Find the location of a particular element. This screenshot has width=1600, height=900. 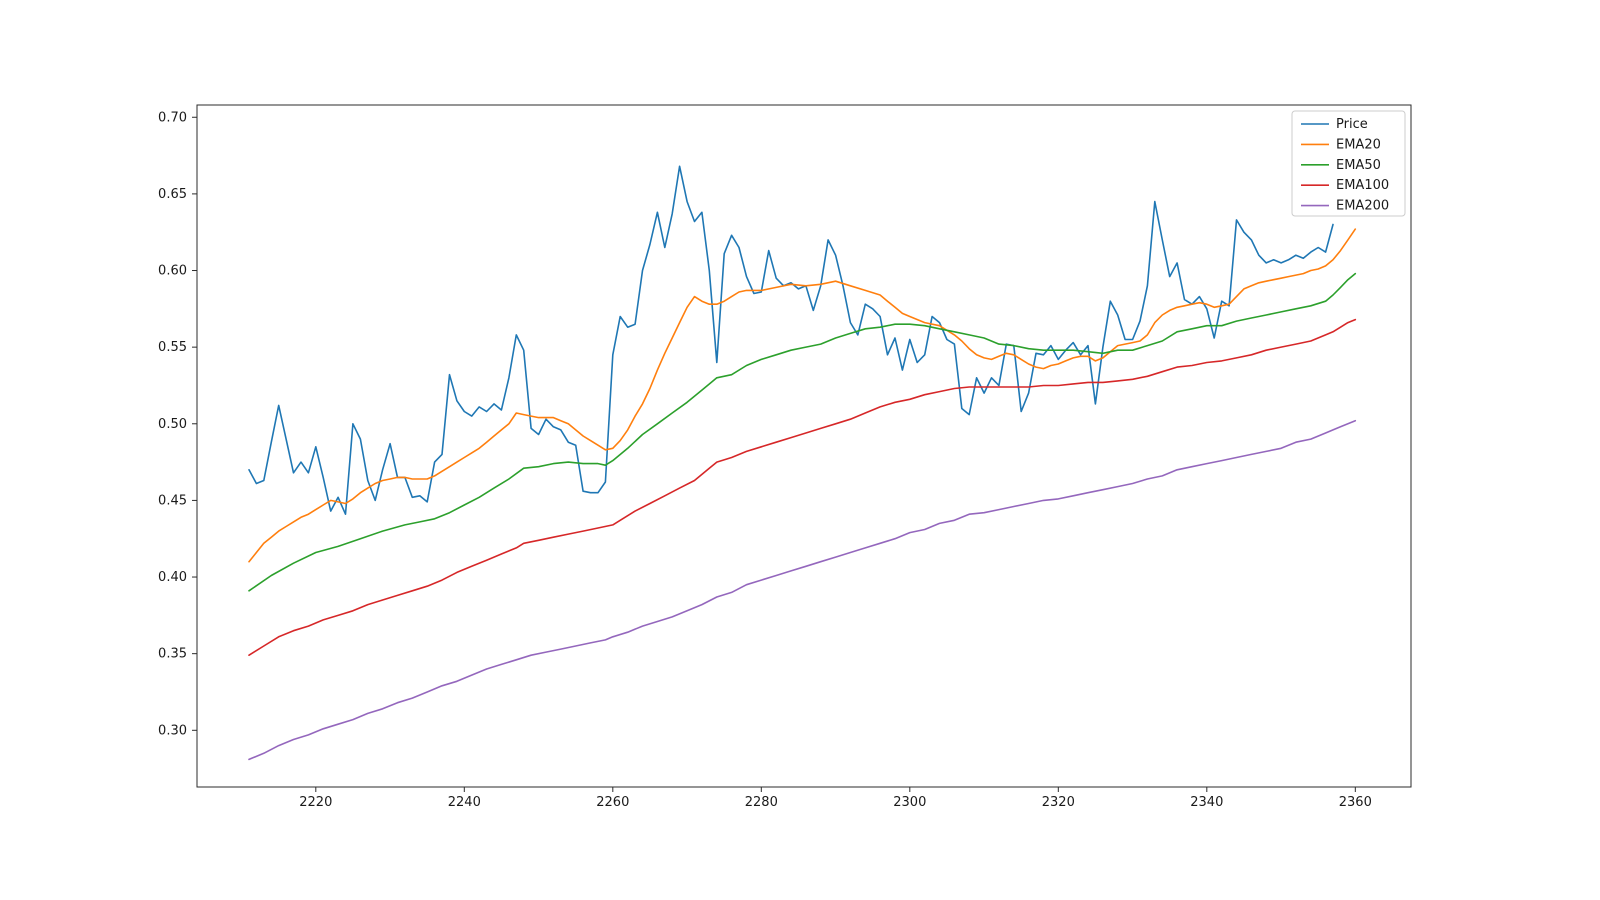

legend: Price EMA20 EMA50 EMA100 EMA200 is located at coordinates (1348, 163).